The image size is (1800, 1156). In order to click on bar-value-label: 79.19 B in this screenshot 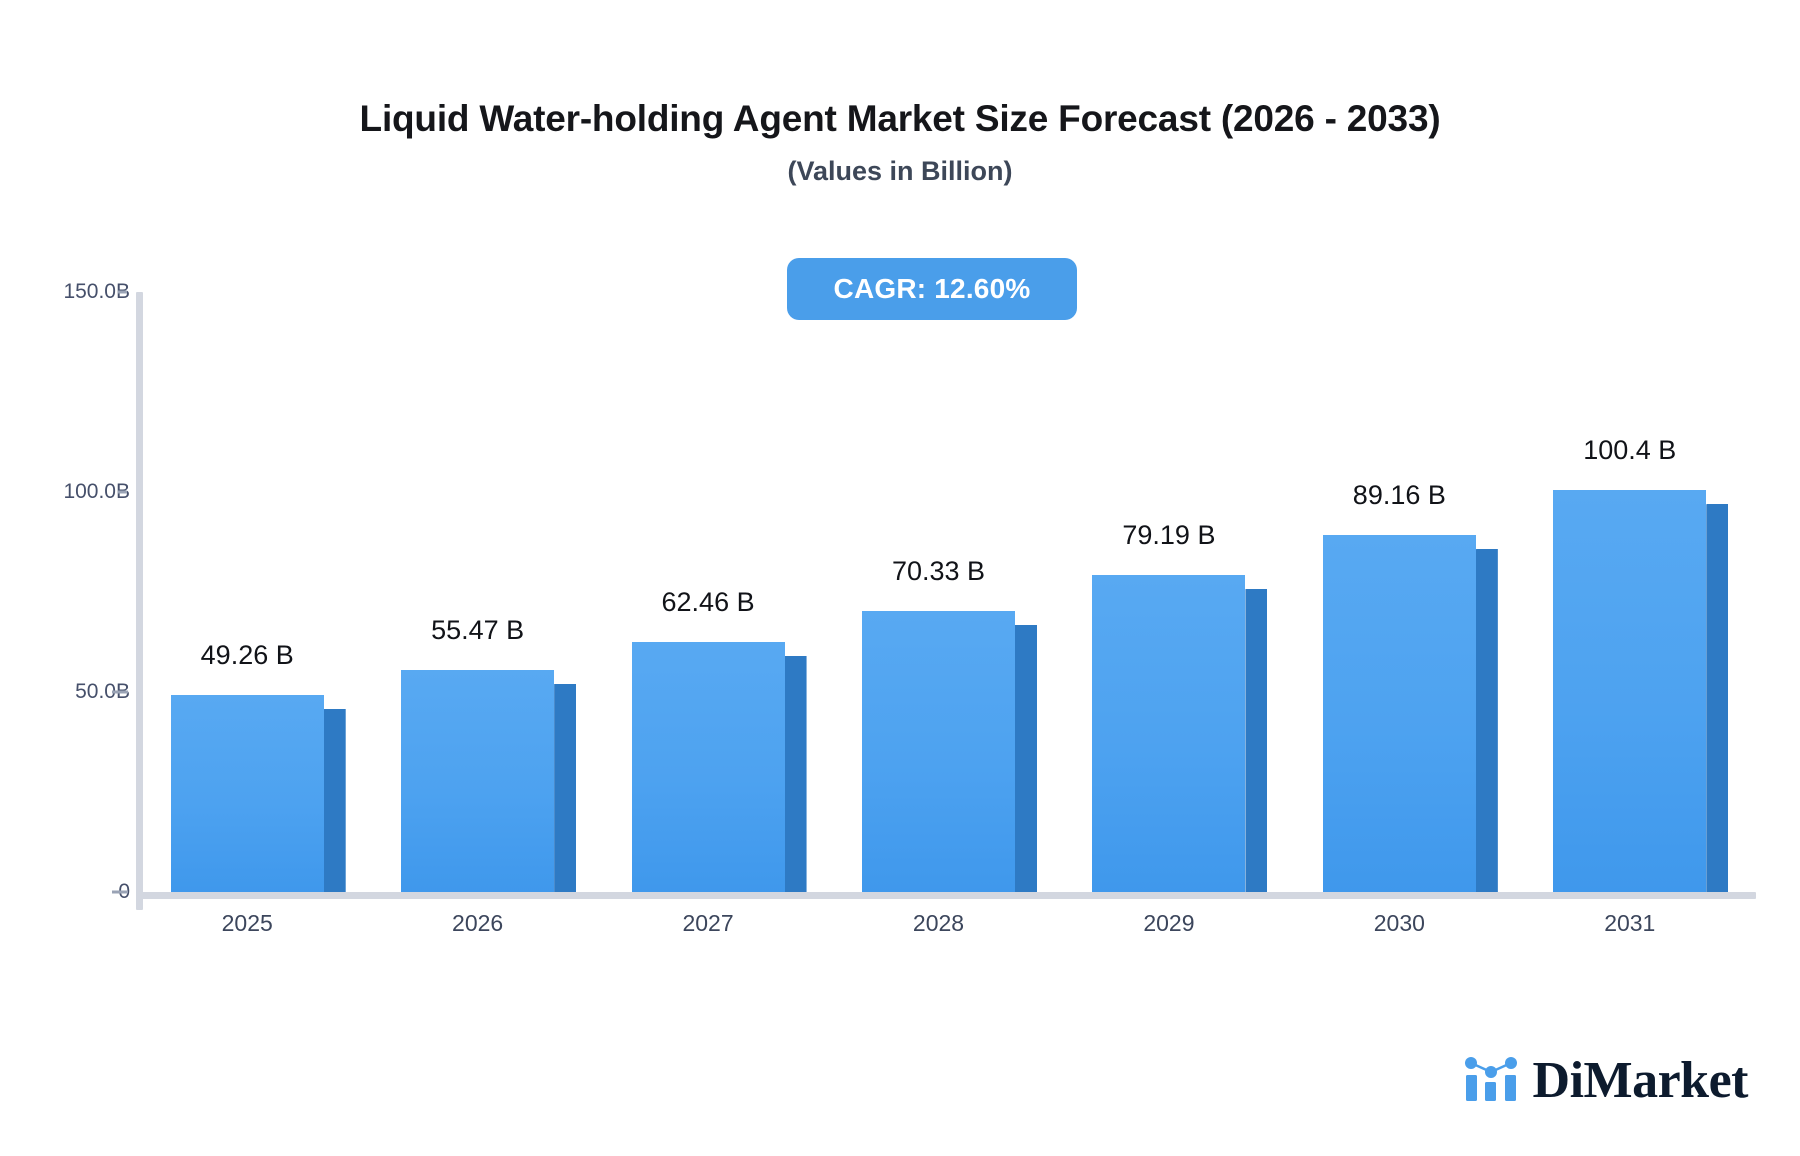, I will do `click(1169, 535)`.